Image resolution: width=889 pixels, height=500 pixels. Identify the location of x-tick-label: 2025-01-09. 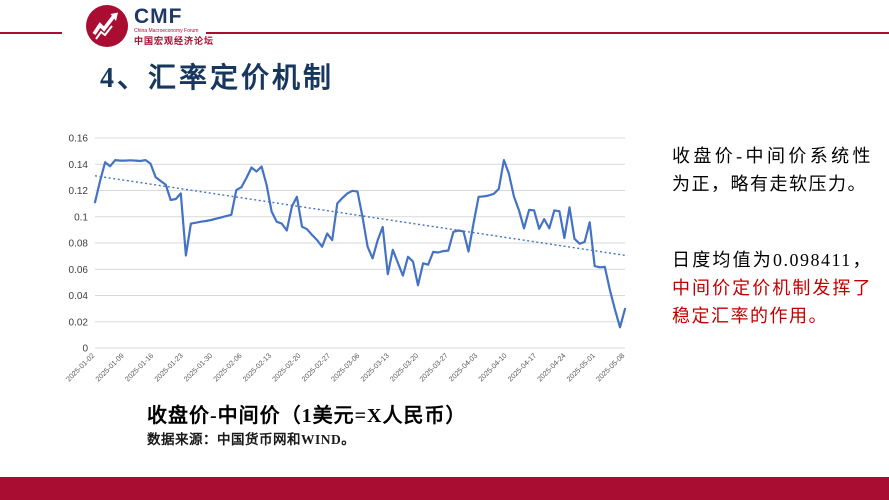
(109, 367).